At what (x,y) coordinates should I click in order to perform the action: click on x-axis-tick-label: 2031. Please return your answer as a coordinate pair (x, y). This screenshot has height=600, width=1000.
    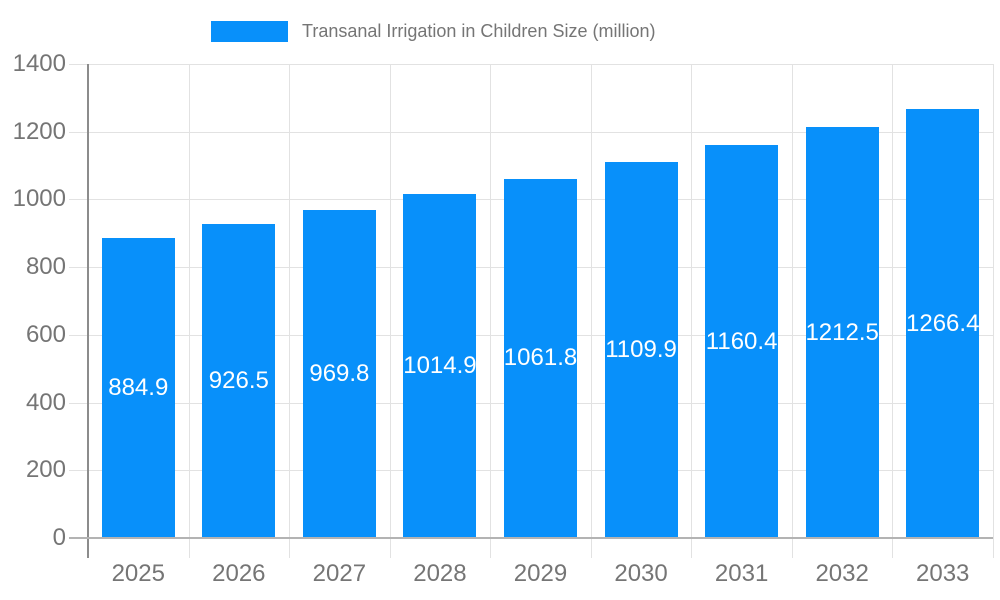
    Looking at the image, I should click on (741, 573).